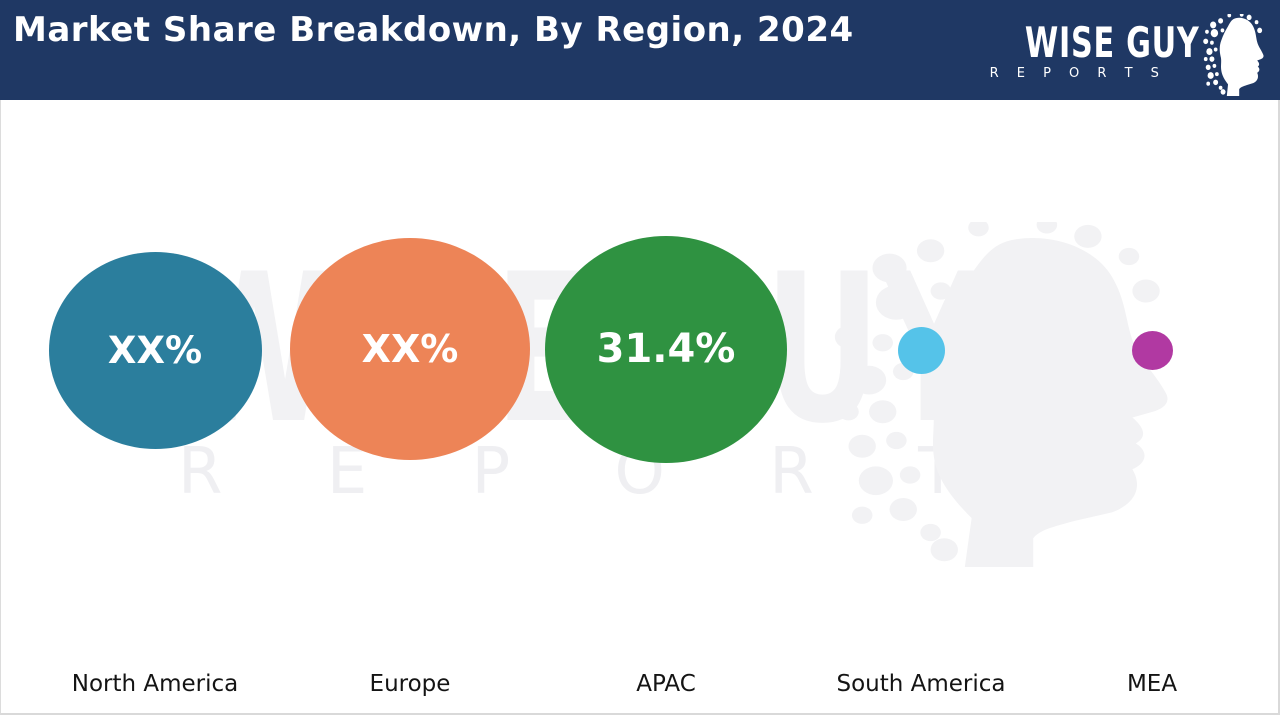 This screenshot has width=1280, height=720. Describe the element at coordinates (433, 30) in the screenshot. I see `page-title: Market Share Breakdown, By Region, 2024` at that location.